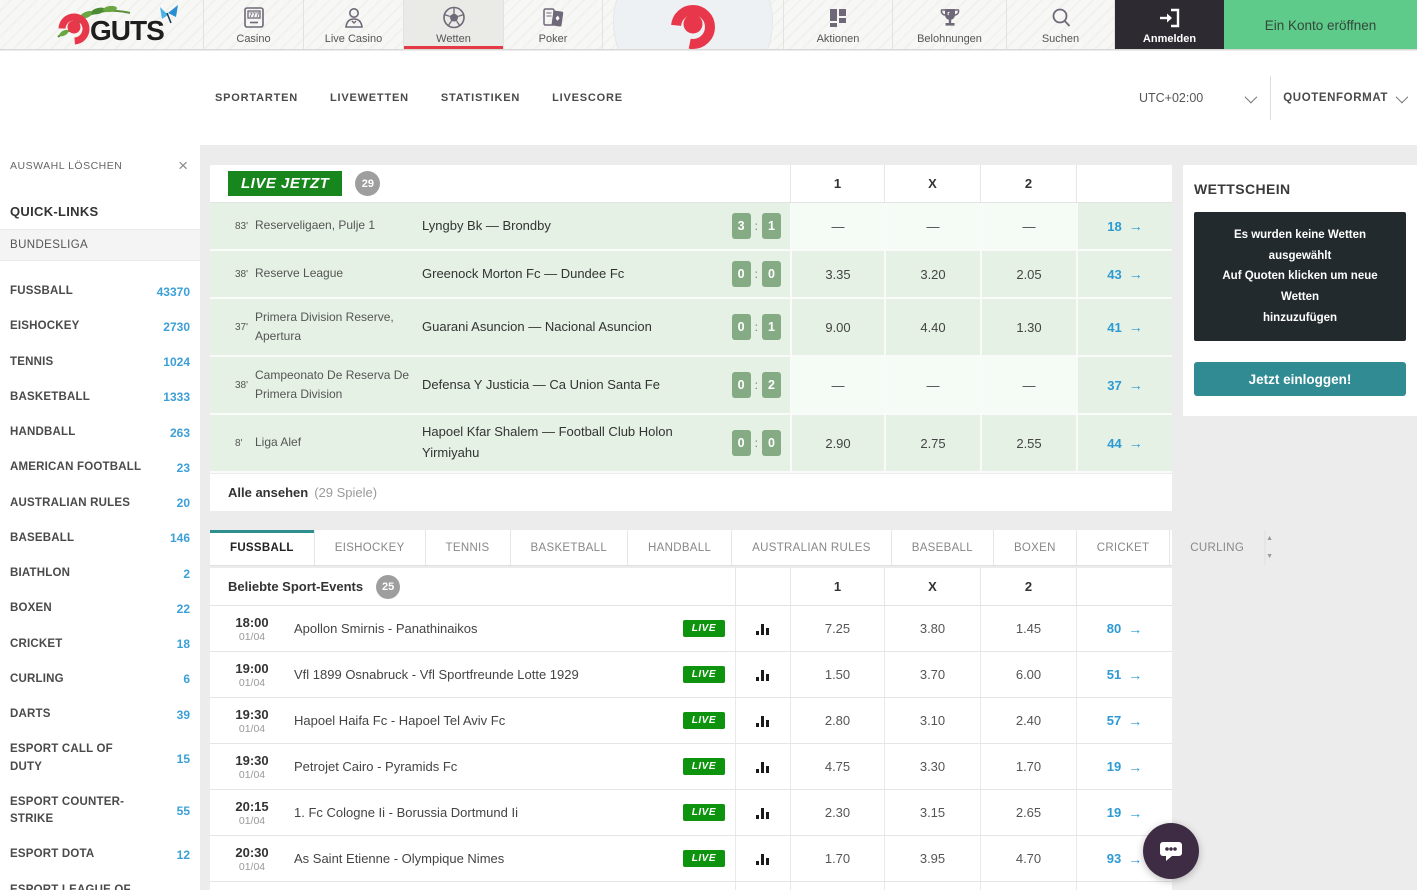  Describe the element at coordinates (1028, 628) in the screenshot. I see `odds-cell-2: 1.45` at that location.